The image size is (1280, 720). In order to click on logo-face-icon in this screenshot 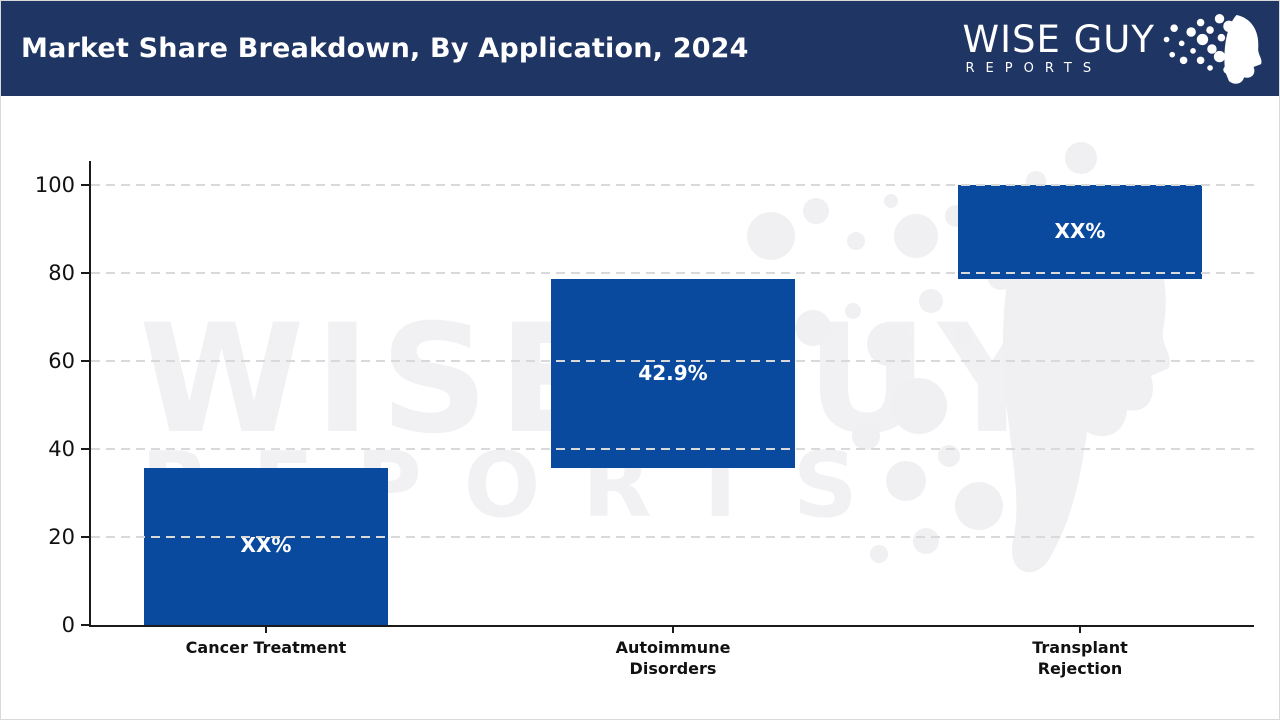, I will do `click(1212, 48)`.